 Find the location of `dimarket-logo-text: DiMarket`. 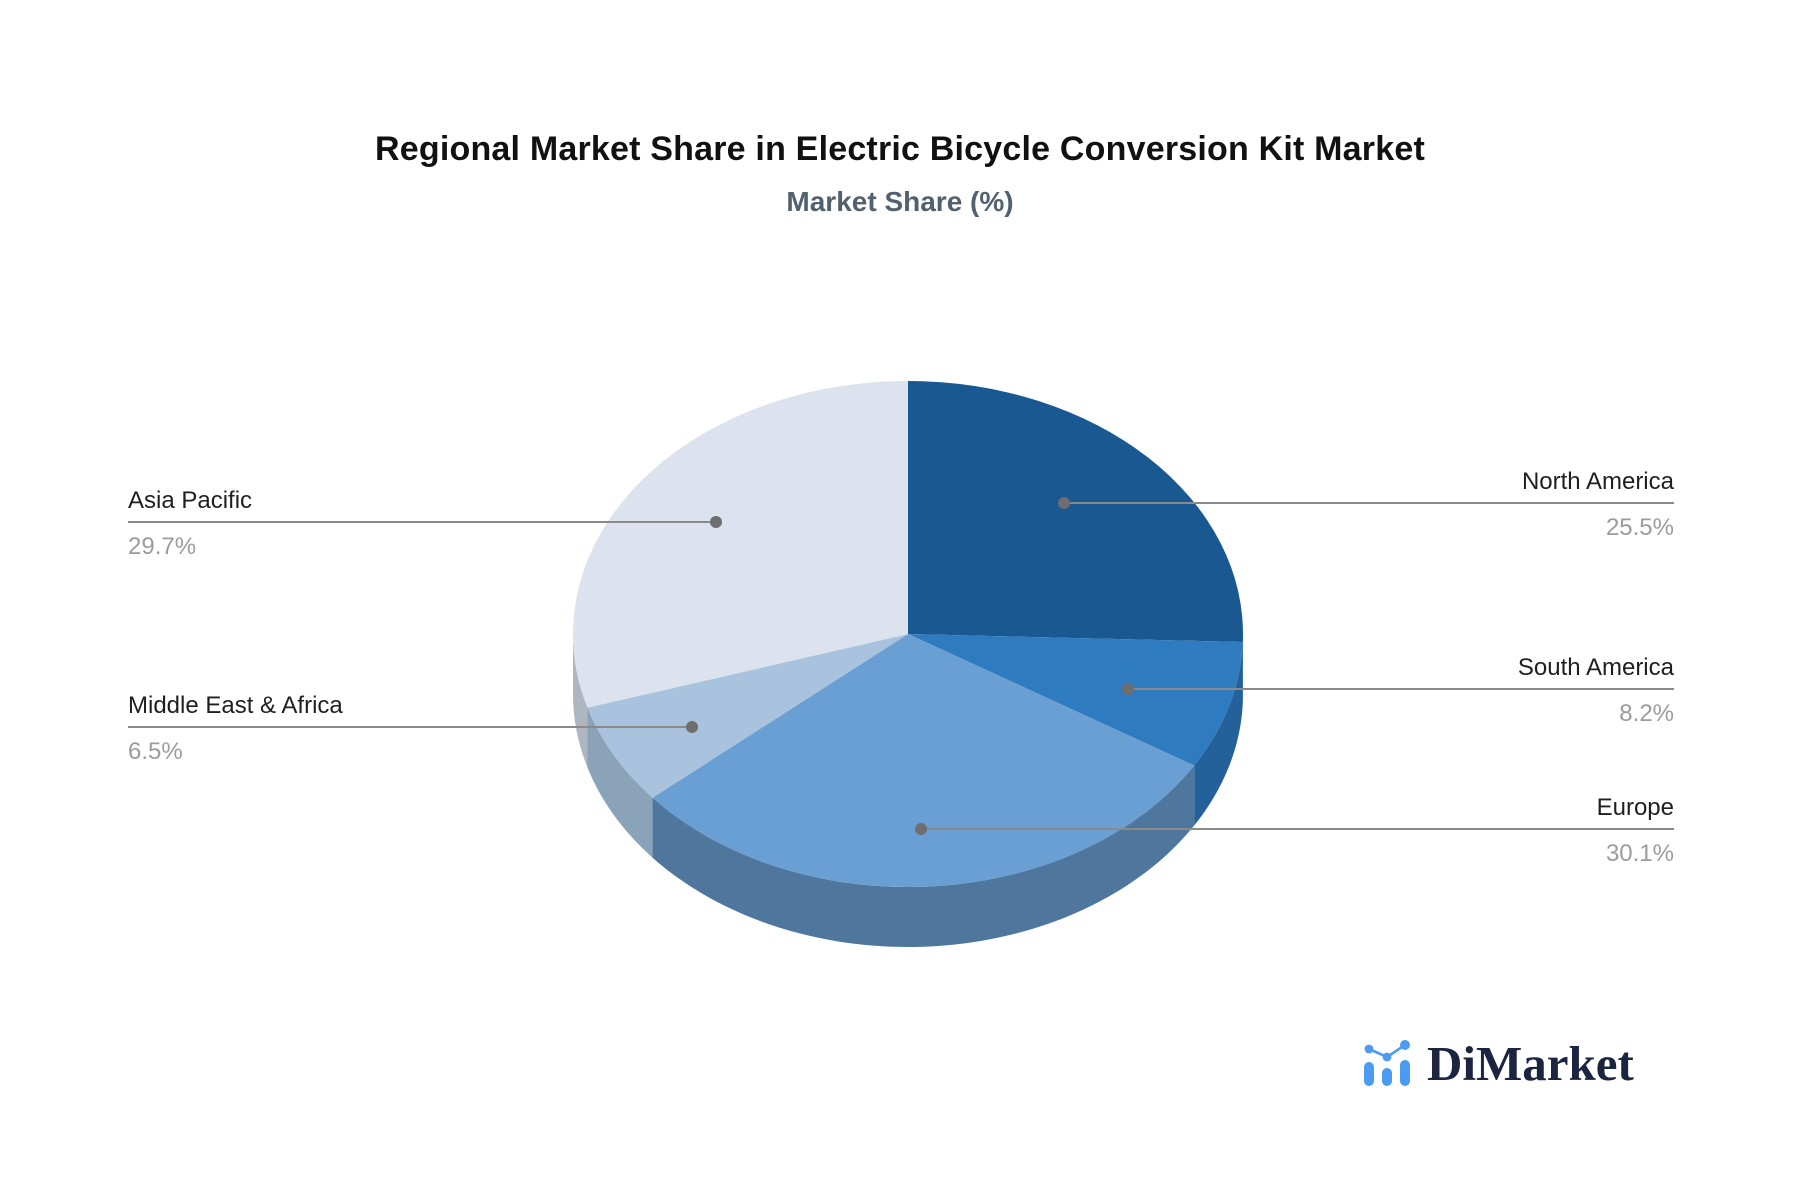

dimarket-logo-text: DiMarket is located at coordinates (1530, 1063).